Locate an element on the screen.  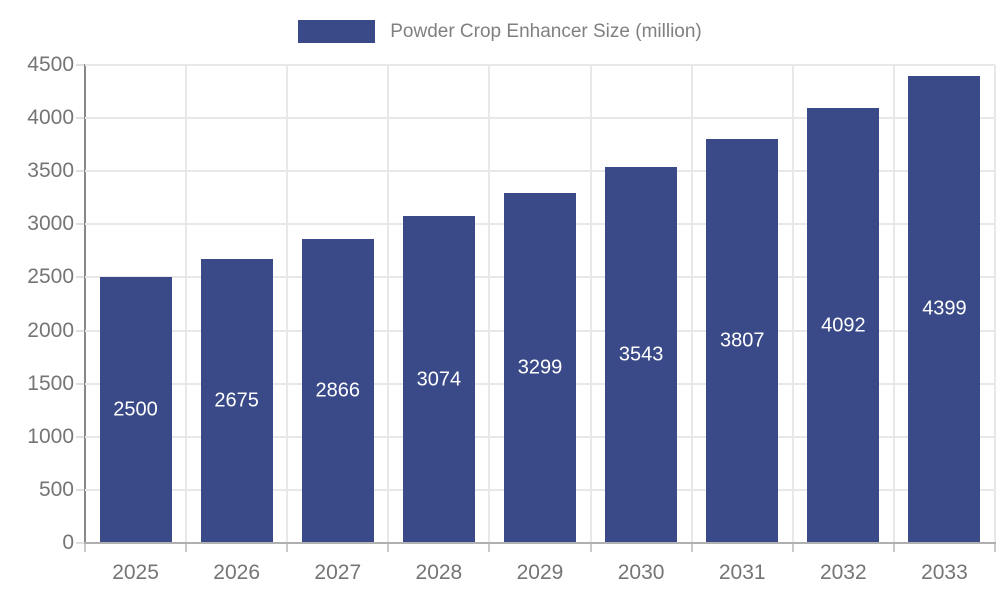
x-tick-label: 2028 is located at coordinates (439, 572).